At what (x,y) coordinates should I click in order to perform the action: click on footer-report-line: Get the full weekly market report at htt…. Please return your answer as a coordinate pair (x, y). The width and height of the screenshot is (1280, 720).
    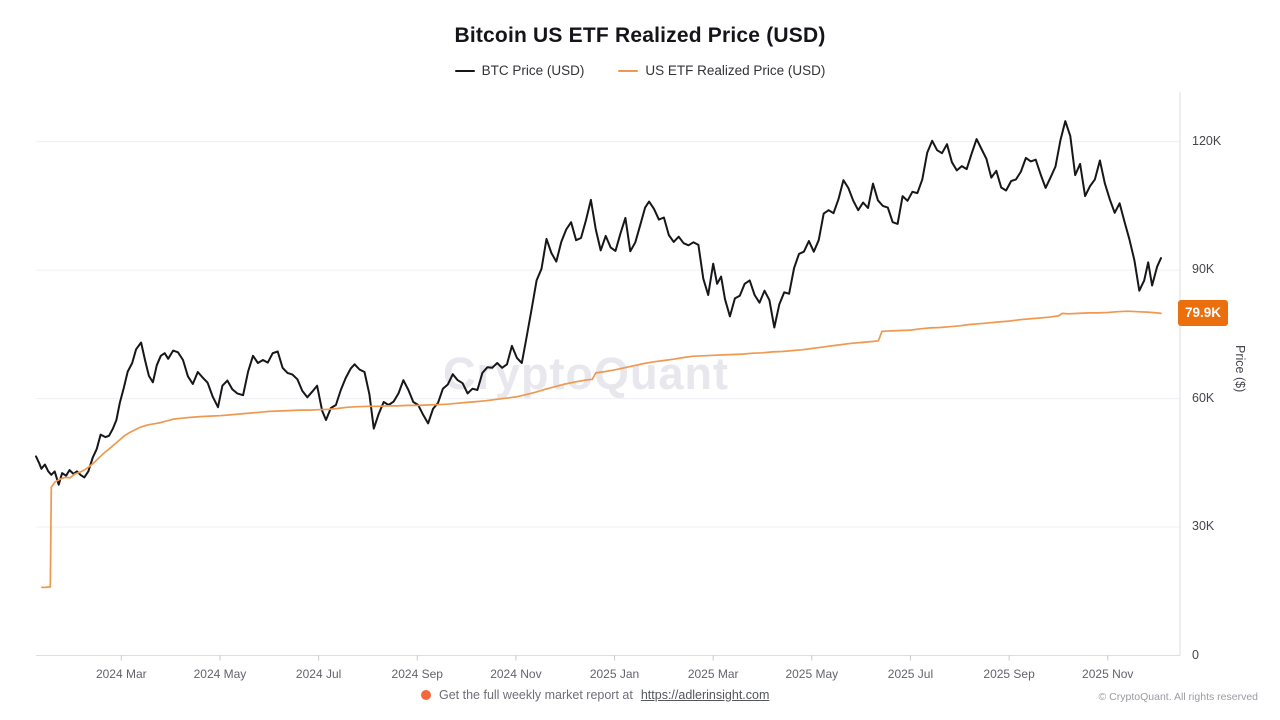
    Looking at the image, I should click on (595, 695).